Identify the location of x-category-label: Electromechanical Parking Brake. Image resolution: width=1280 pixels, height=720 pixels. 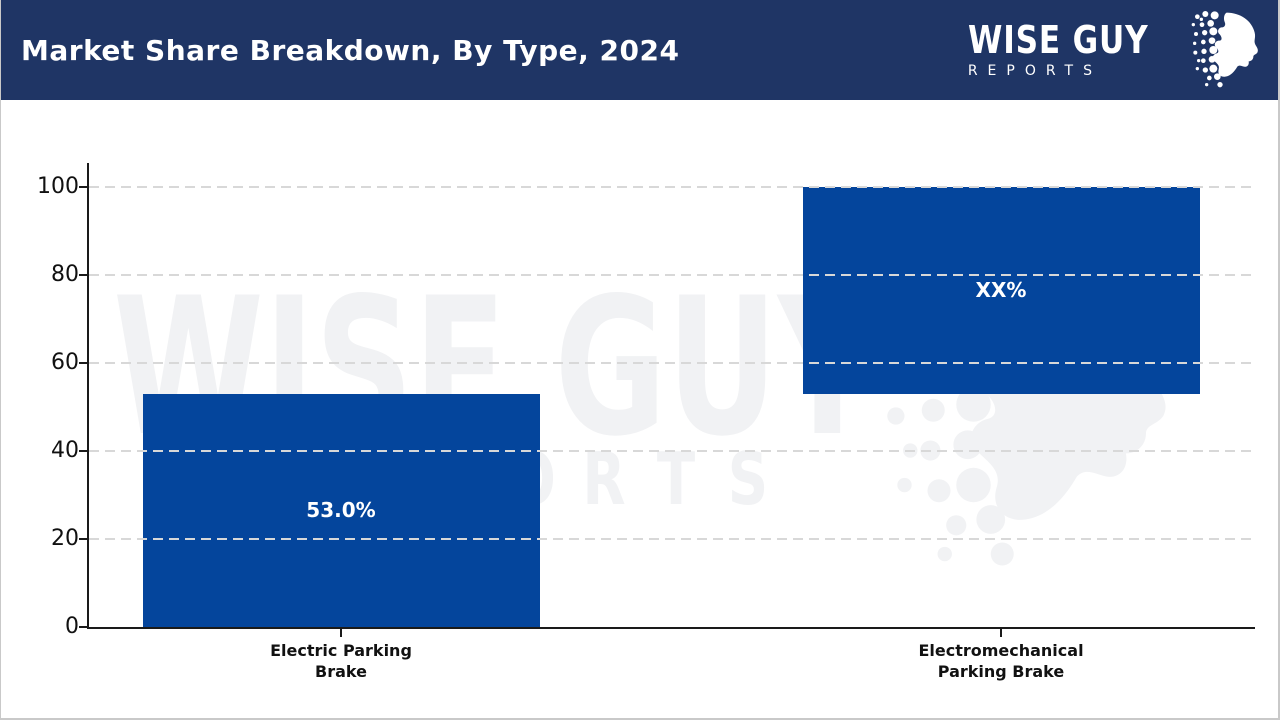
(1001, 661).